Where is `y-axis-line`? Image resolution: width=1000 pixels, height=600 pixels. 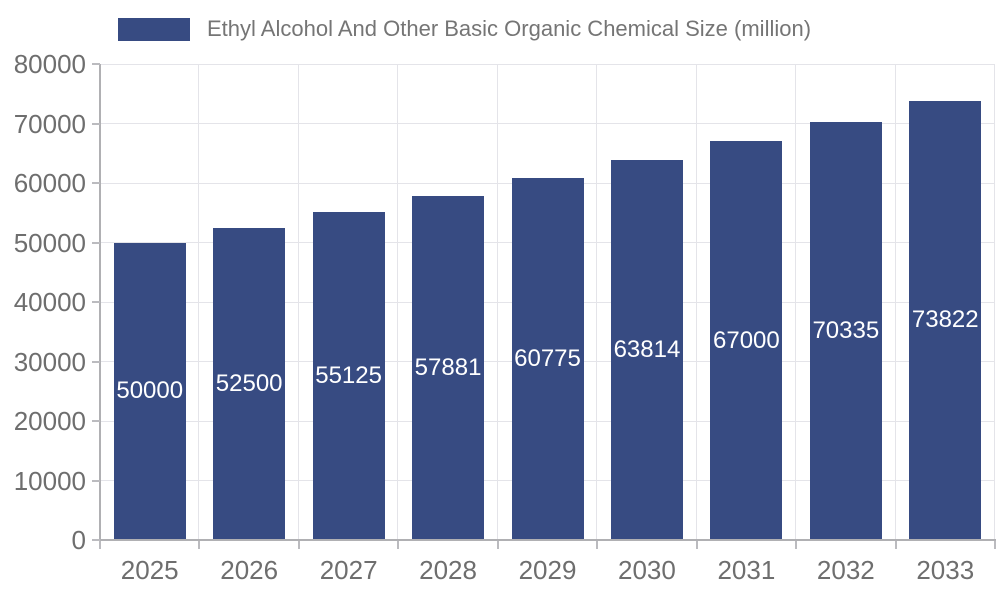 y-axis-line is located at coordinates (100, 302).